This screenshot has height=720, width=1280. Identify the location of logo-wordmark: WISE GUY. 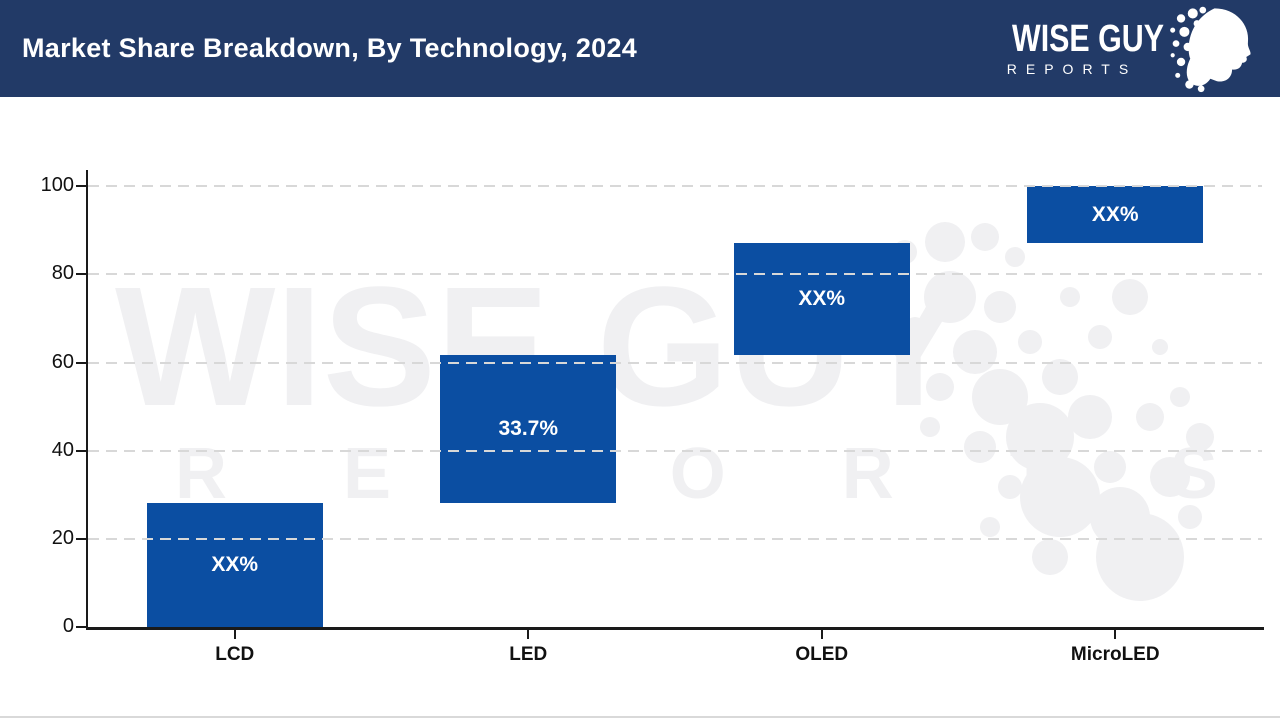
(1087, 39).